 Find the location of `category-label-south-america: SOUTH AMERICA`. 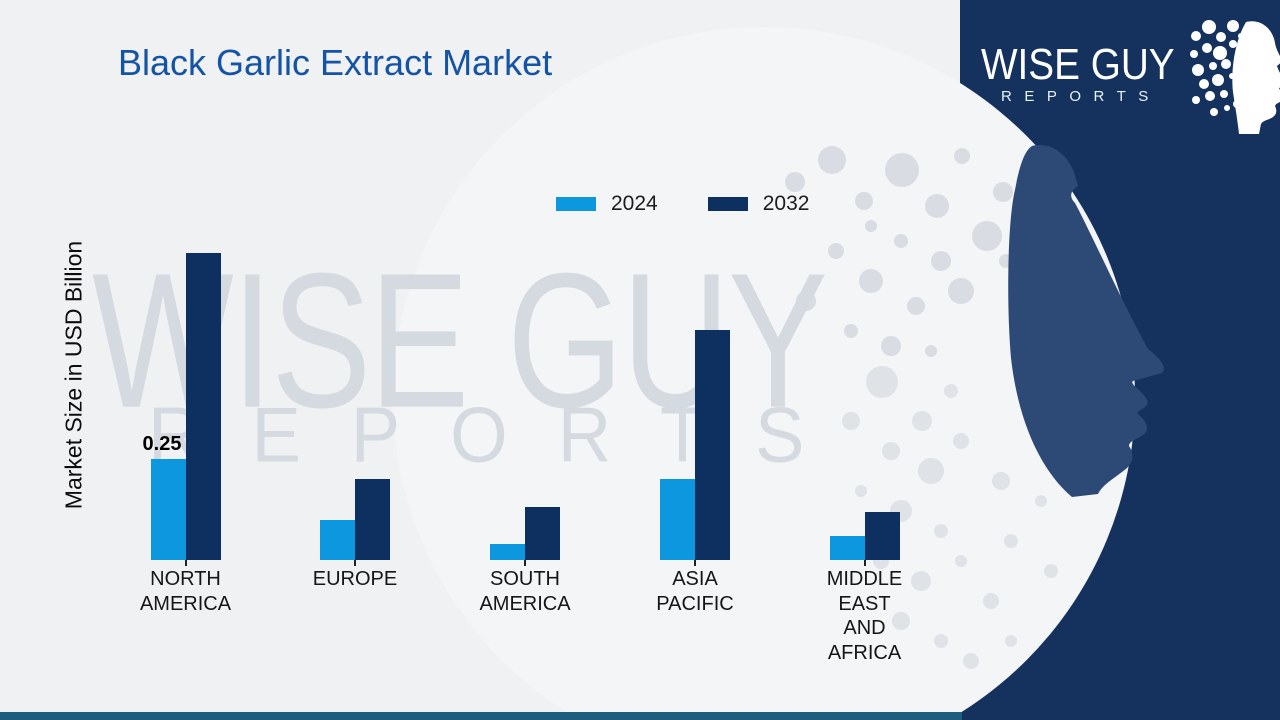

category-label-south-america: SOUTH AMERICA is located at coordinates (525, 591).